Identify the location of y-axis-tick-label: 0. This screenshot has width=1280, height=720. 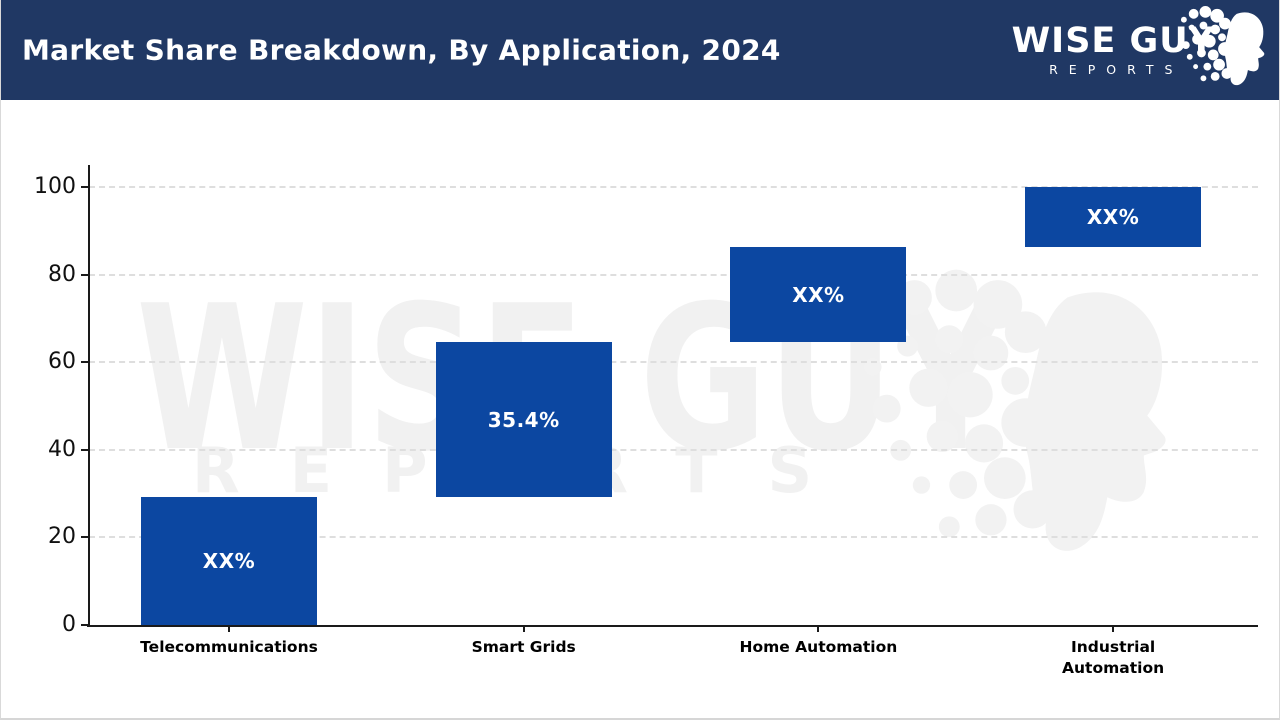
(69, 624).